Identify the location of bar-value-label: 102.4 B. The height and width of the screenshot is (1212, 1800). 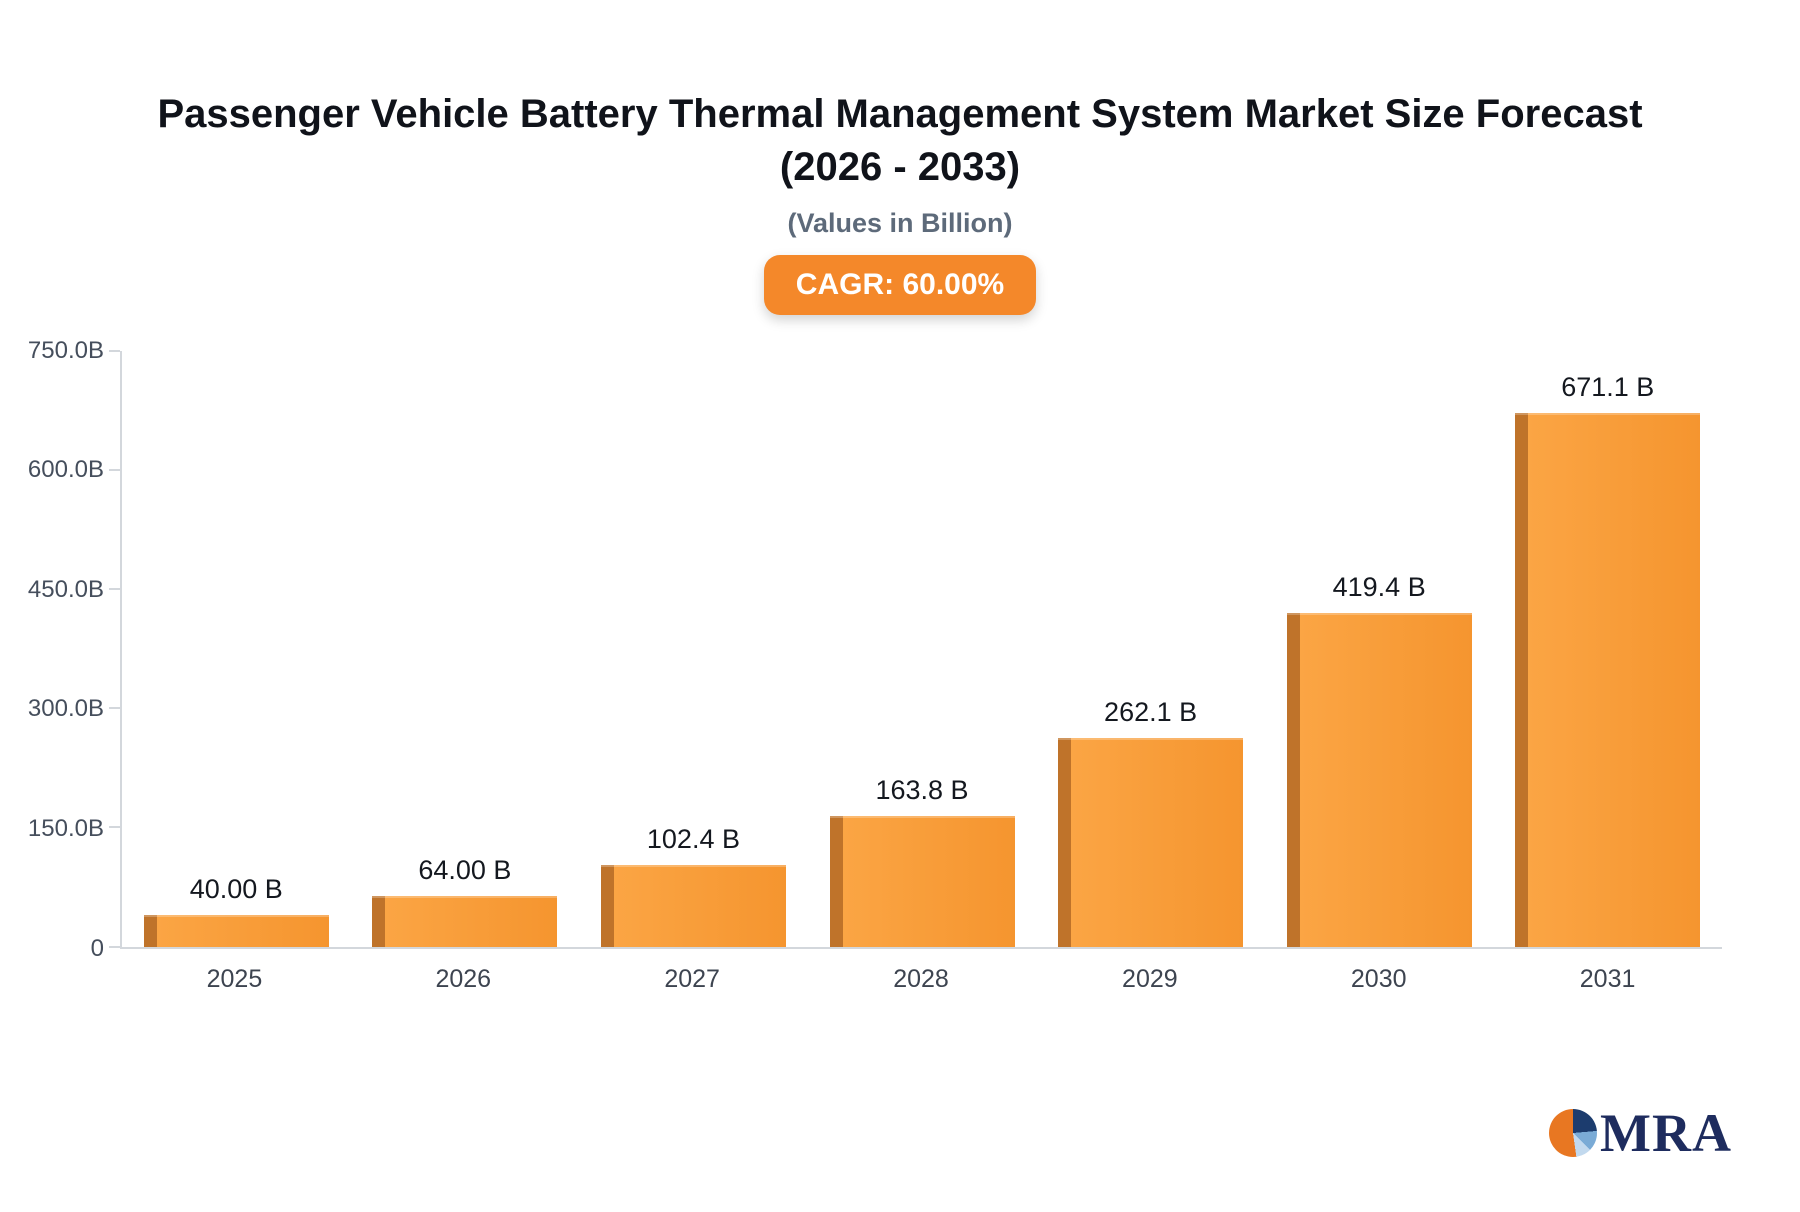
(693, 839).